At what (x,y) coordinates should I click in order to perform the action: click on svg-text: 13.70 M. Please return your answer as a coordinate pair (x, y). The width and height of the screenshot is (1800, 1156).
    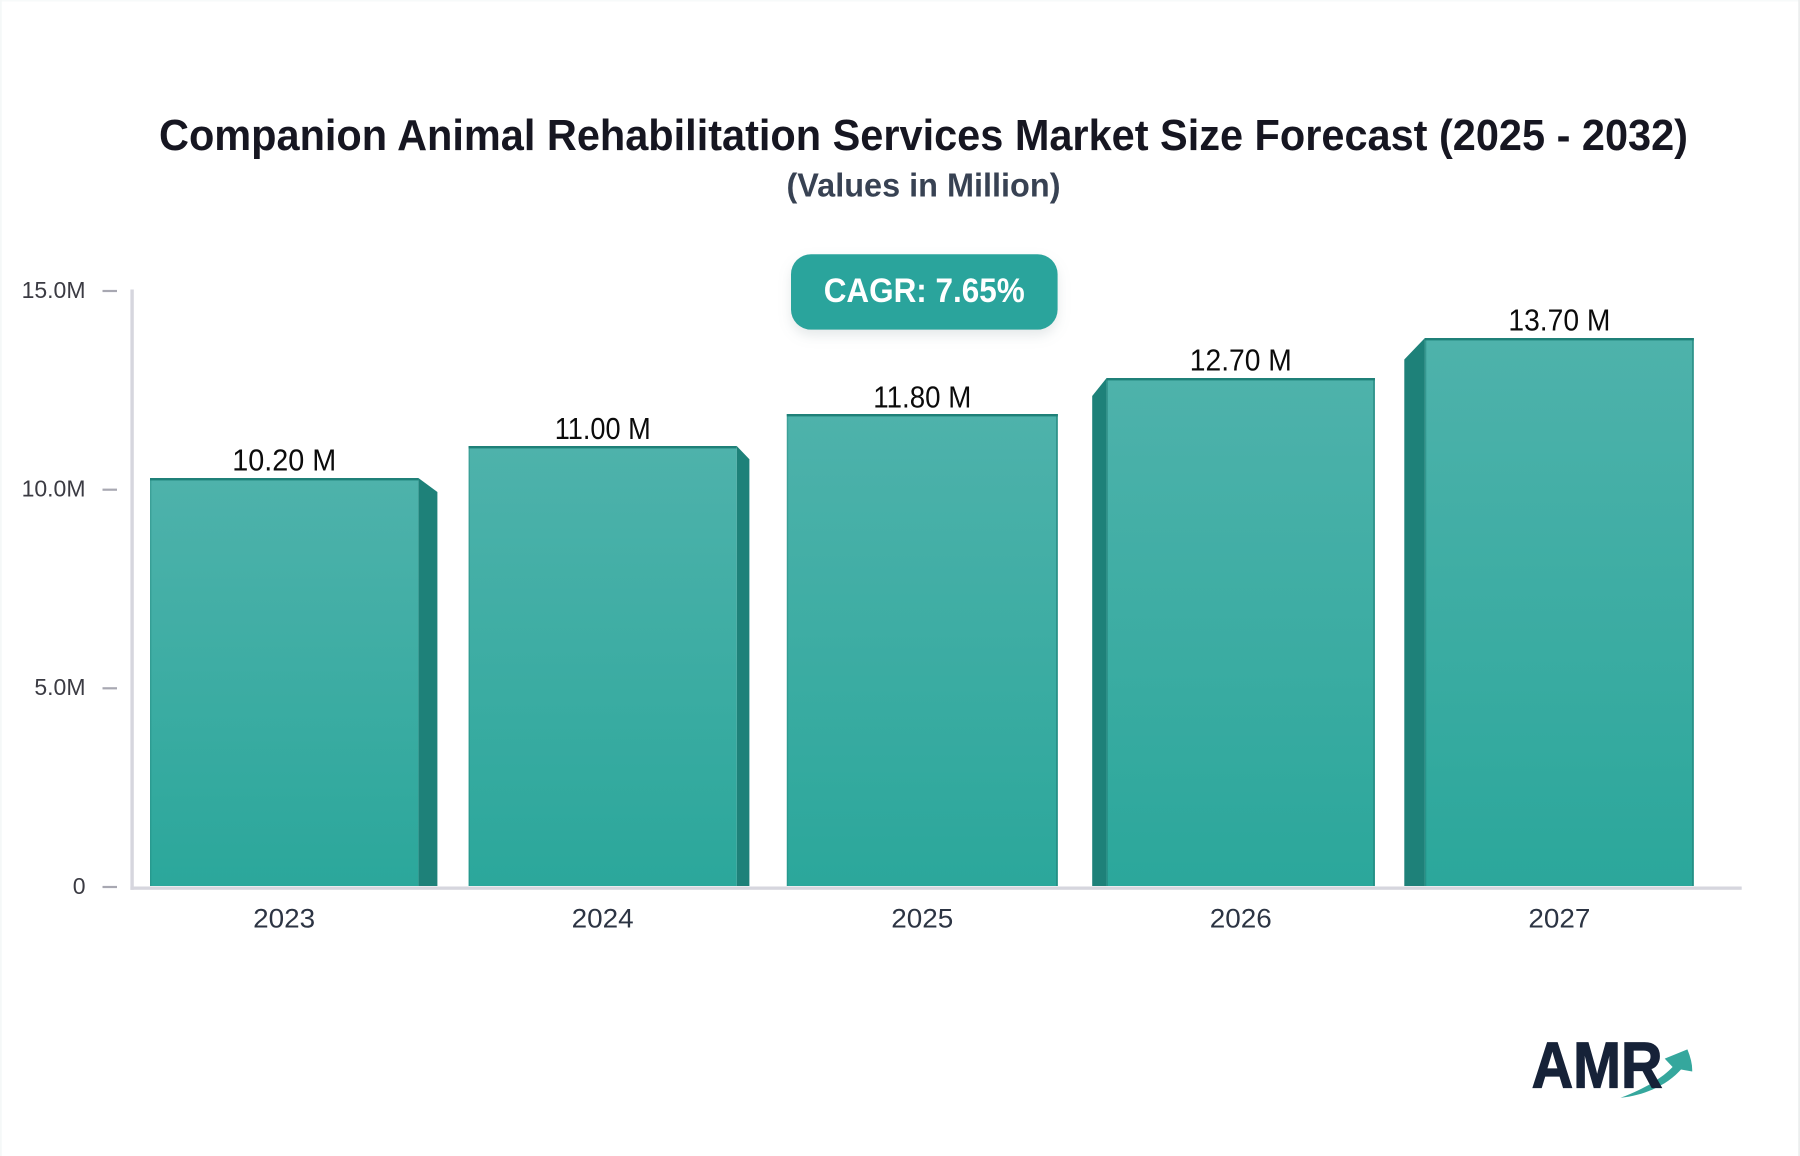
    Looking at the image, I should click on (1559, 319).